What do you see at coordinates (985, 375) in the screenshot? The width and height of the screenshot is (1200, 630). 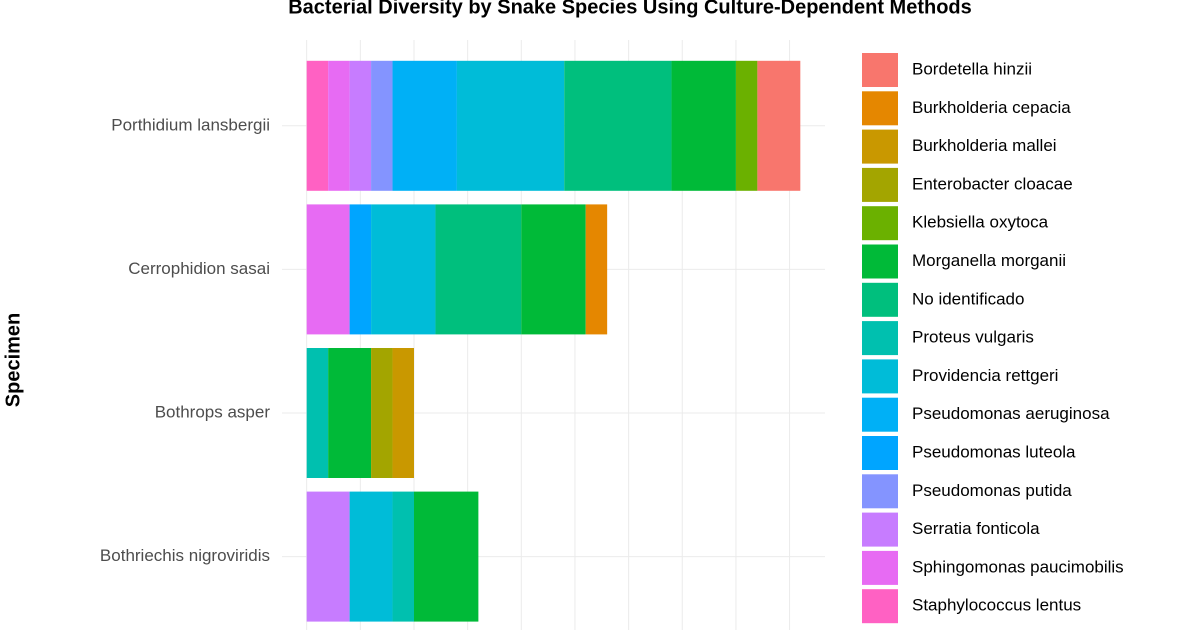 I see `legend-label: Providencia rettgeri` at bounding box center [985, 375].